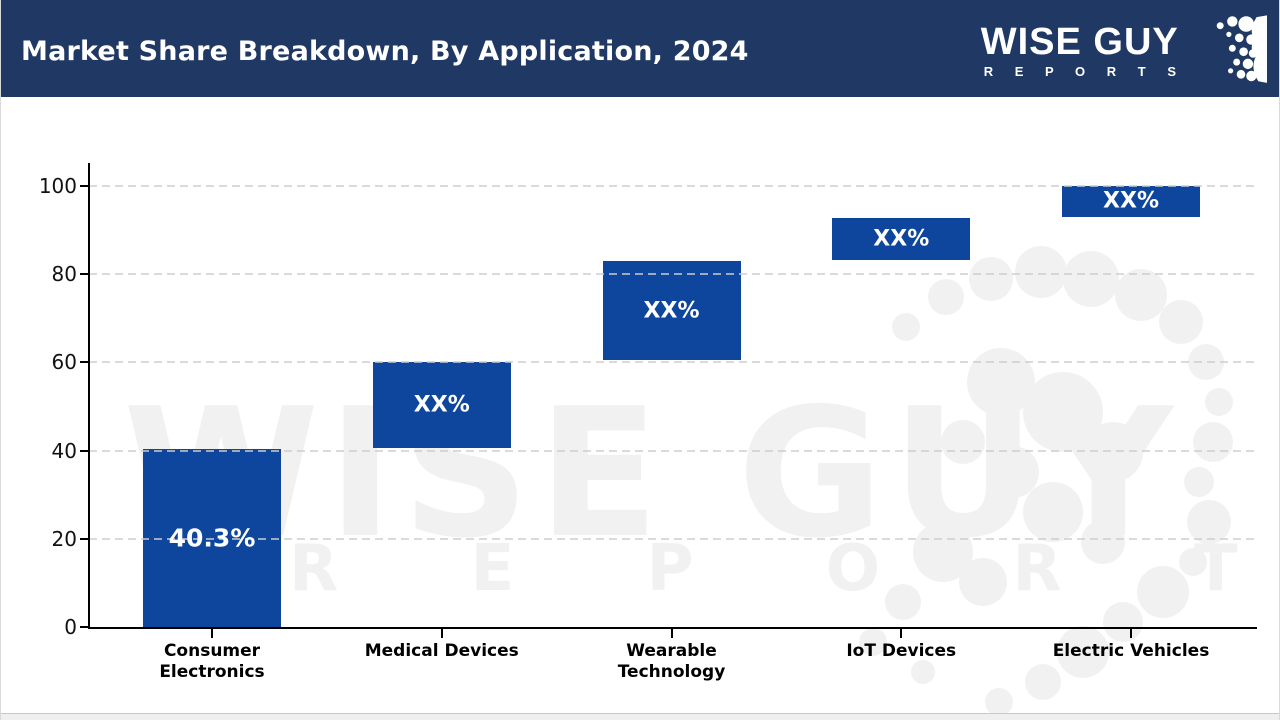  I want to click on x-tick-label-2: Wearable Technology, so click(671, 661).